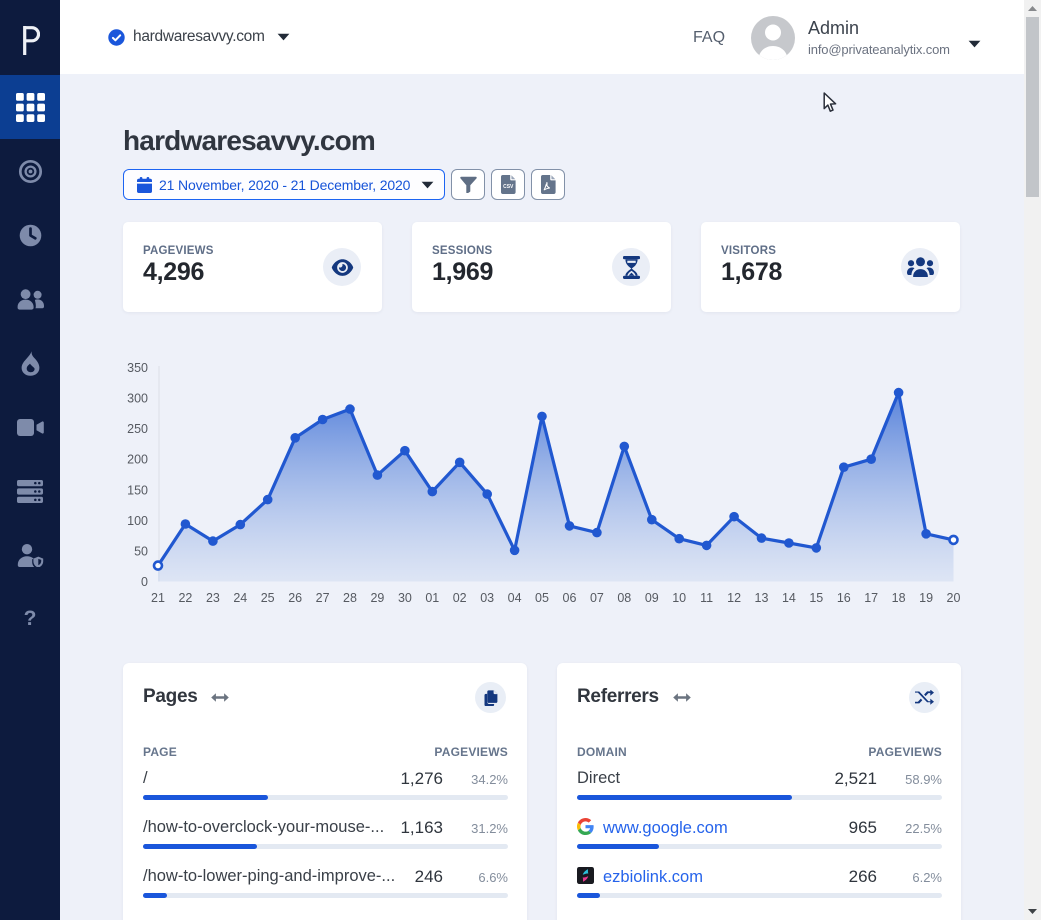 This screenshot has width=1041, height=920. I want to click on svg-text: 100, so click(137, 521).